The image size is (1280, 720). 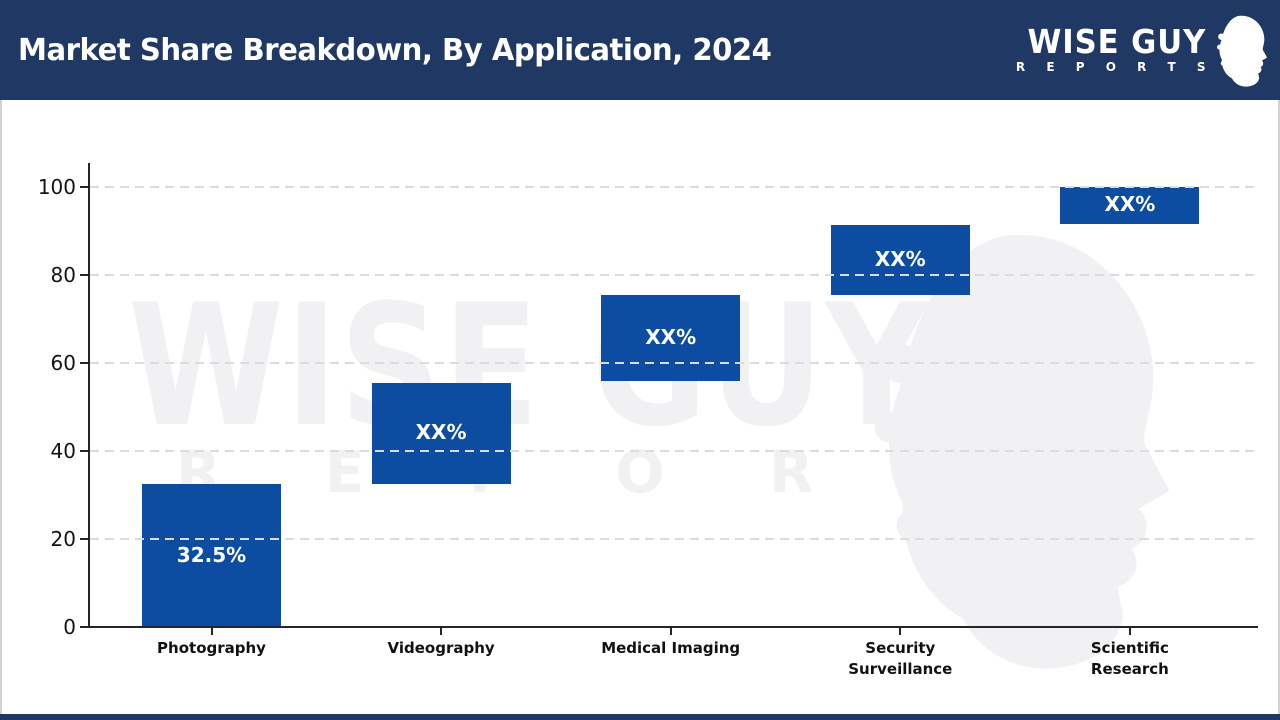 I want to click on y-tick-label: 100, so click(x=56, y=187).